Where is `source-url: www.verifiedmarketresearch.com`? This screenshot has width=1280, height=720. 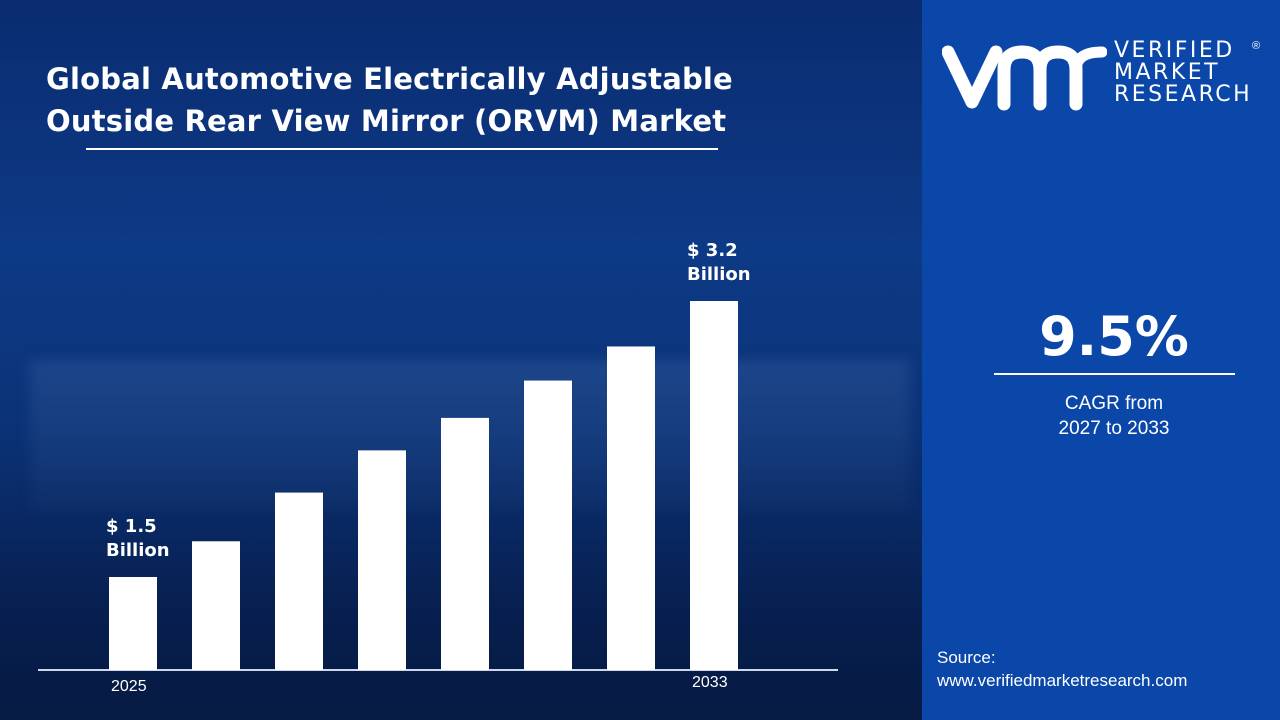 source-url: www.verifiedmarketresearch.com is located at coordinates (1062, 680).